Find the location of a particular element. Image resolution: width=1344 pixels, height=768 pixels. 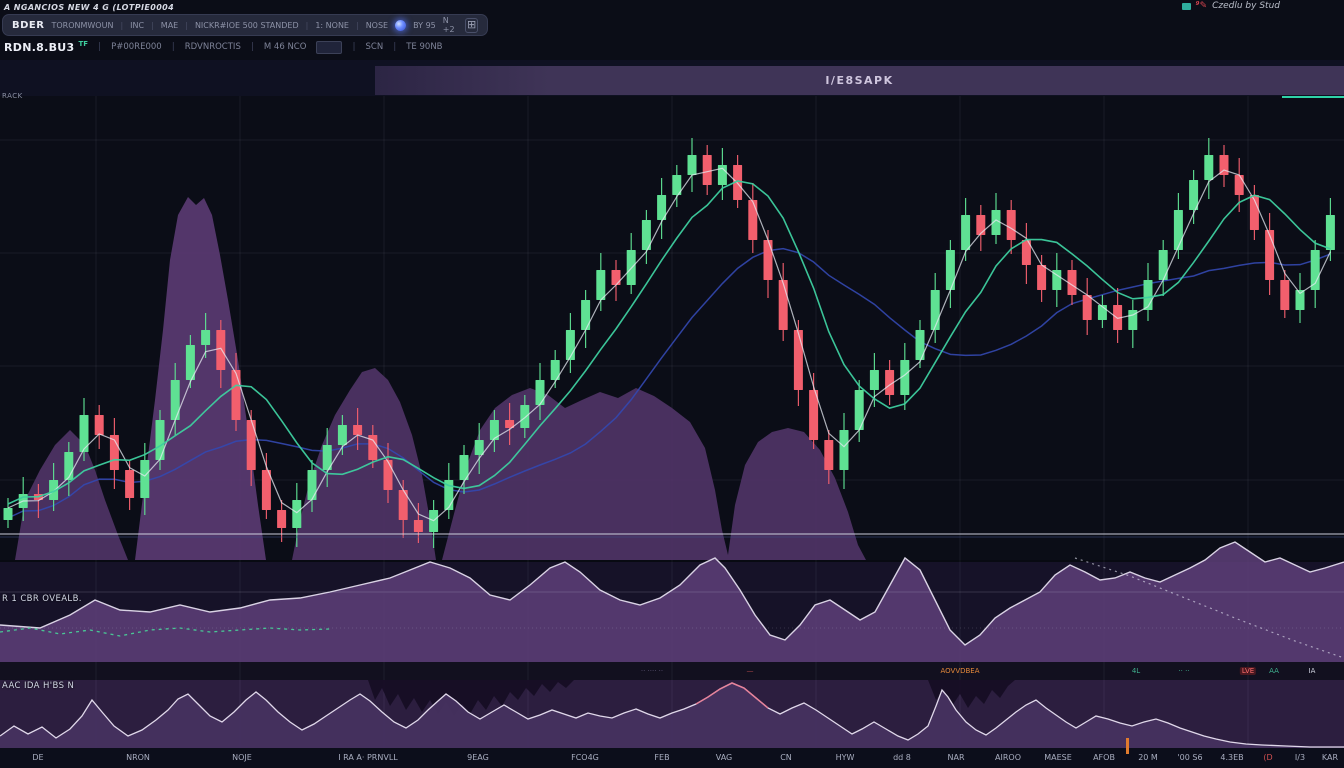

toolbar-item: NOSE is located at coordinates (377, 25).